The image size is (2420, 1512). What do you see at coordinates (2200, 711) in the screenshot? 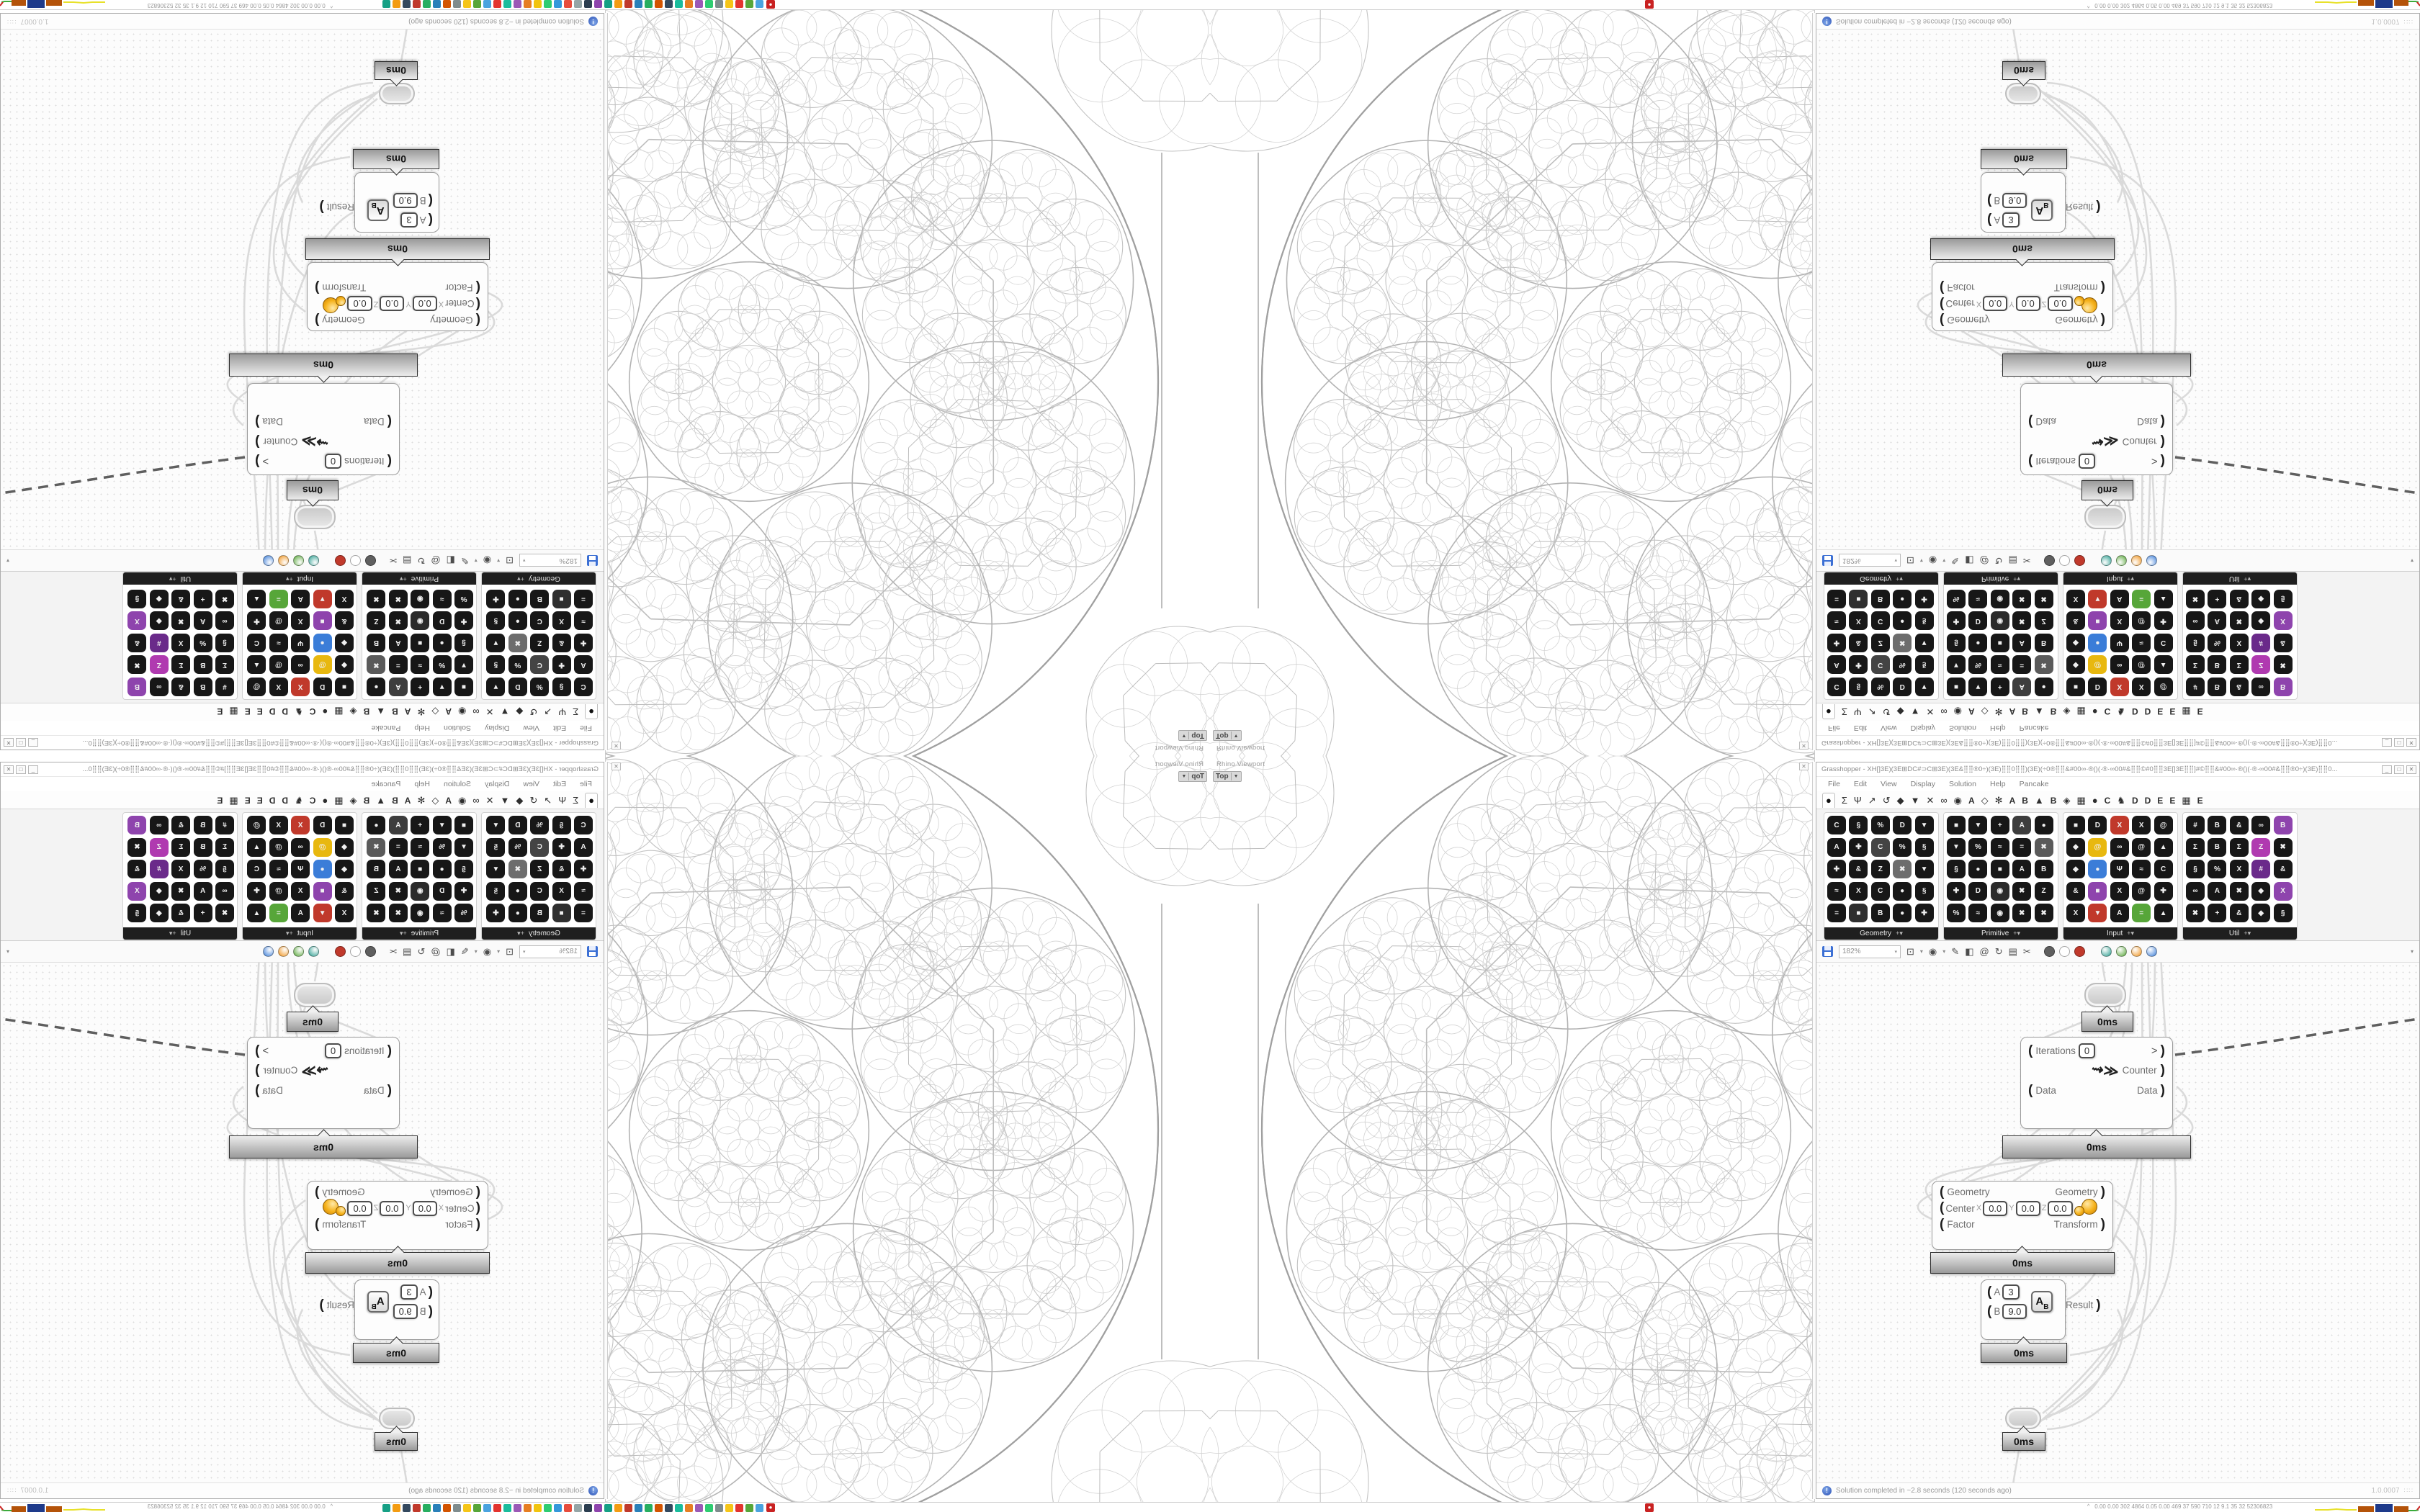
I see `category-tab-27: E` at bounding box center [2200, 711].